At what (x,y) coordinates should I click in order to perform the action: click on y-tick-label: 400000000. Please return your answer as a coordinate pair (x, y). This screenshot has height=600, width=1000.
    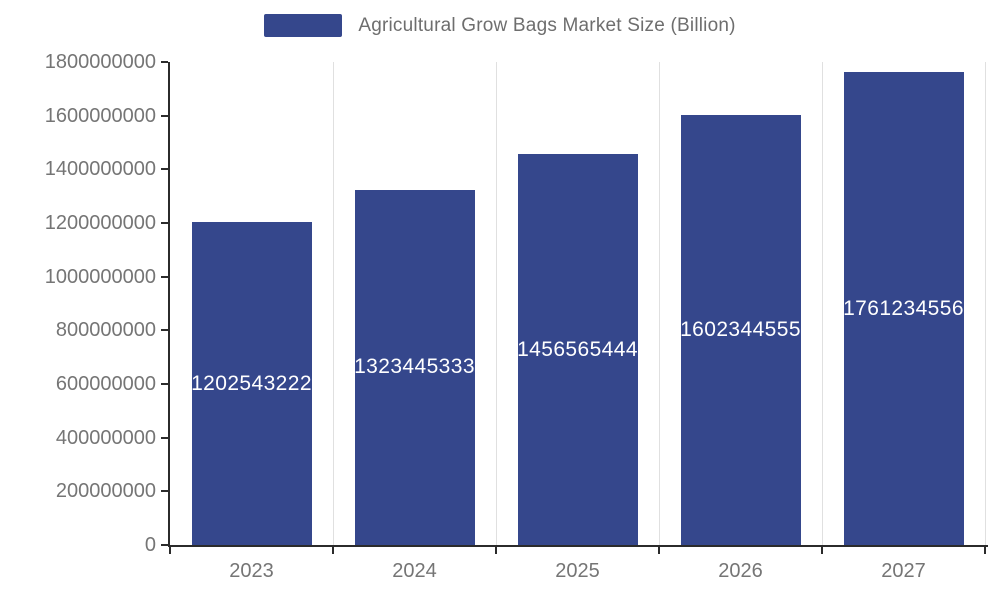
    Looking at the image, I should click on (105, 437).